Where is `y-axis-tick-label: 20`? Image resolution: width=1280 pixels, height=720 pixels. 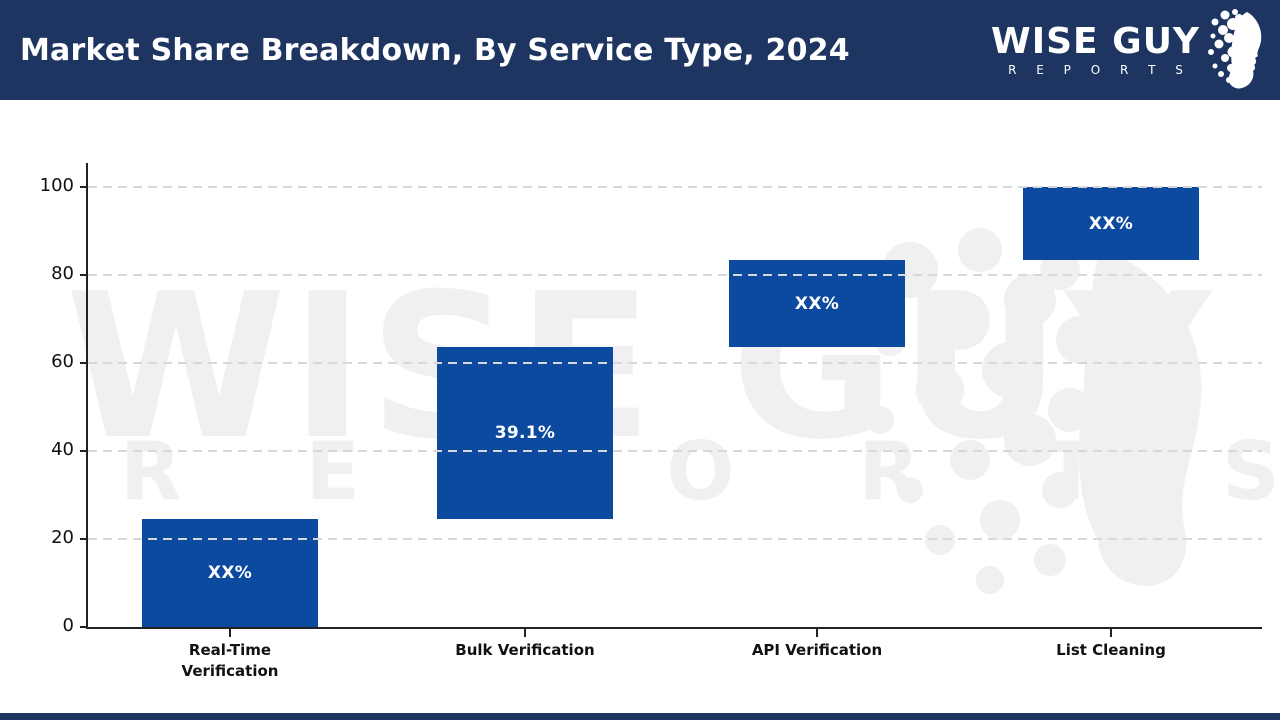
y-axis-tick-label: 20 is located at coordinates (62, 537).